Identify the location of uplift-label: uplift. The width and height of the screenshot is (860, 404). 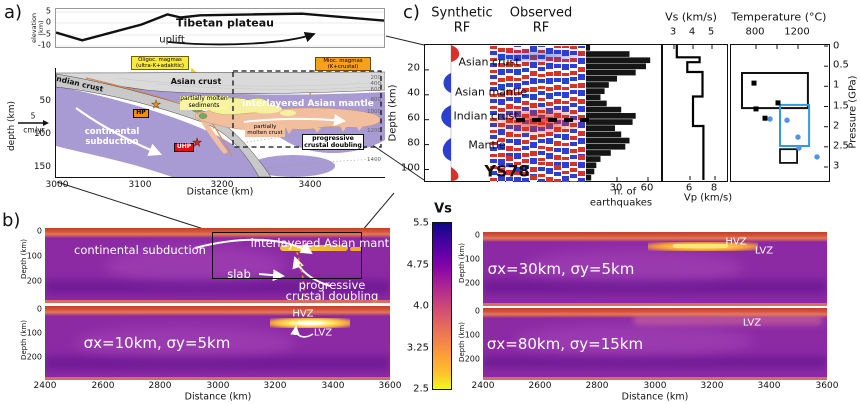
(172, 40).